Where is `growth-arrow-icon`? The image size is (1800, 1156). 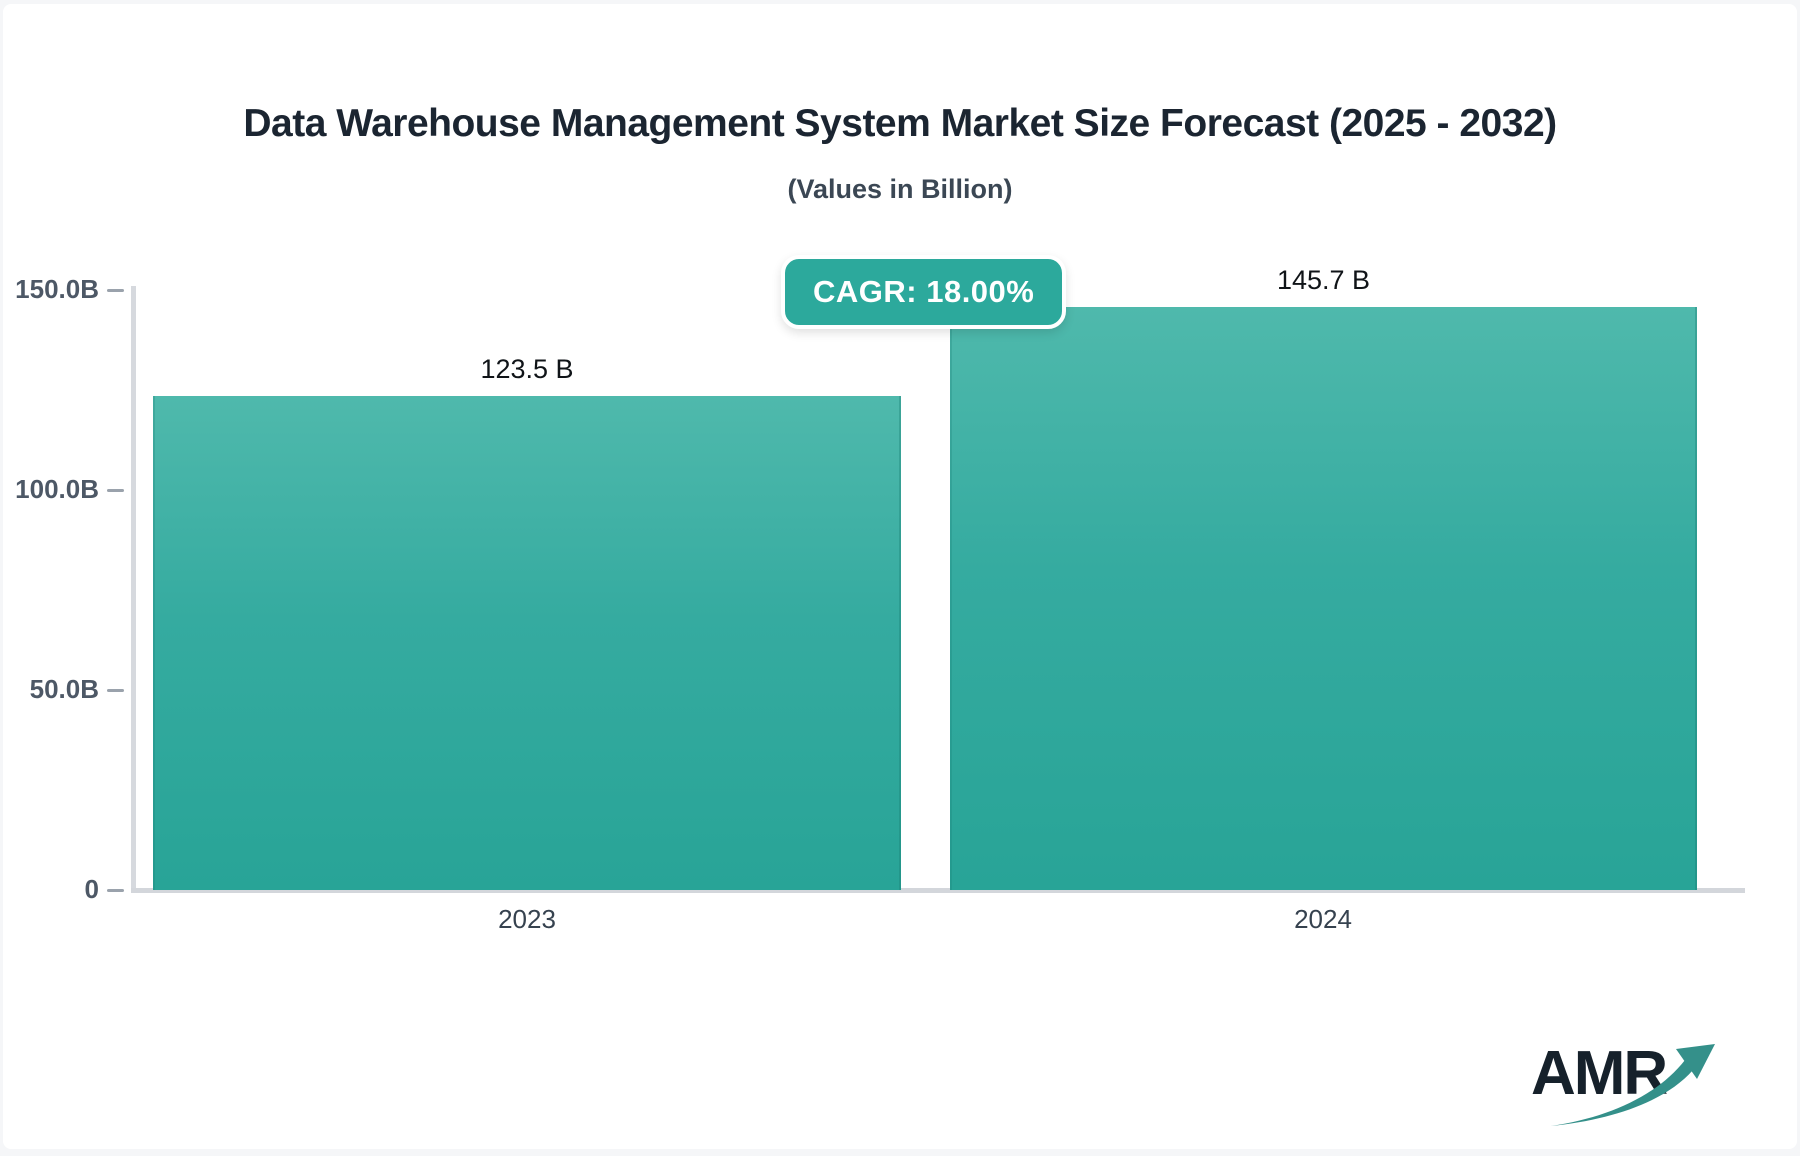
growth-arrow-icon is located at coordinates (1633, 1085).